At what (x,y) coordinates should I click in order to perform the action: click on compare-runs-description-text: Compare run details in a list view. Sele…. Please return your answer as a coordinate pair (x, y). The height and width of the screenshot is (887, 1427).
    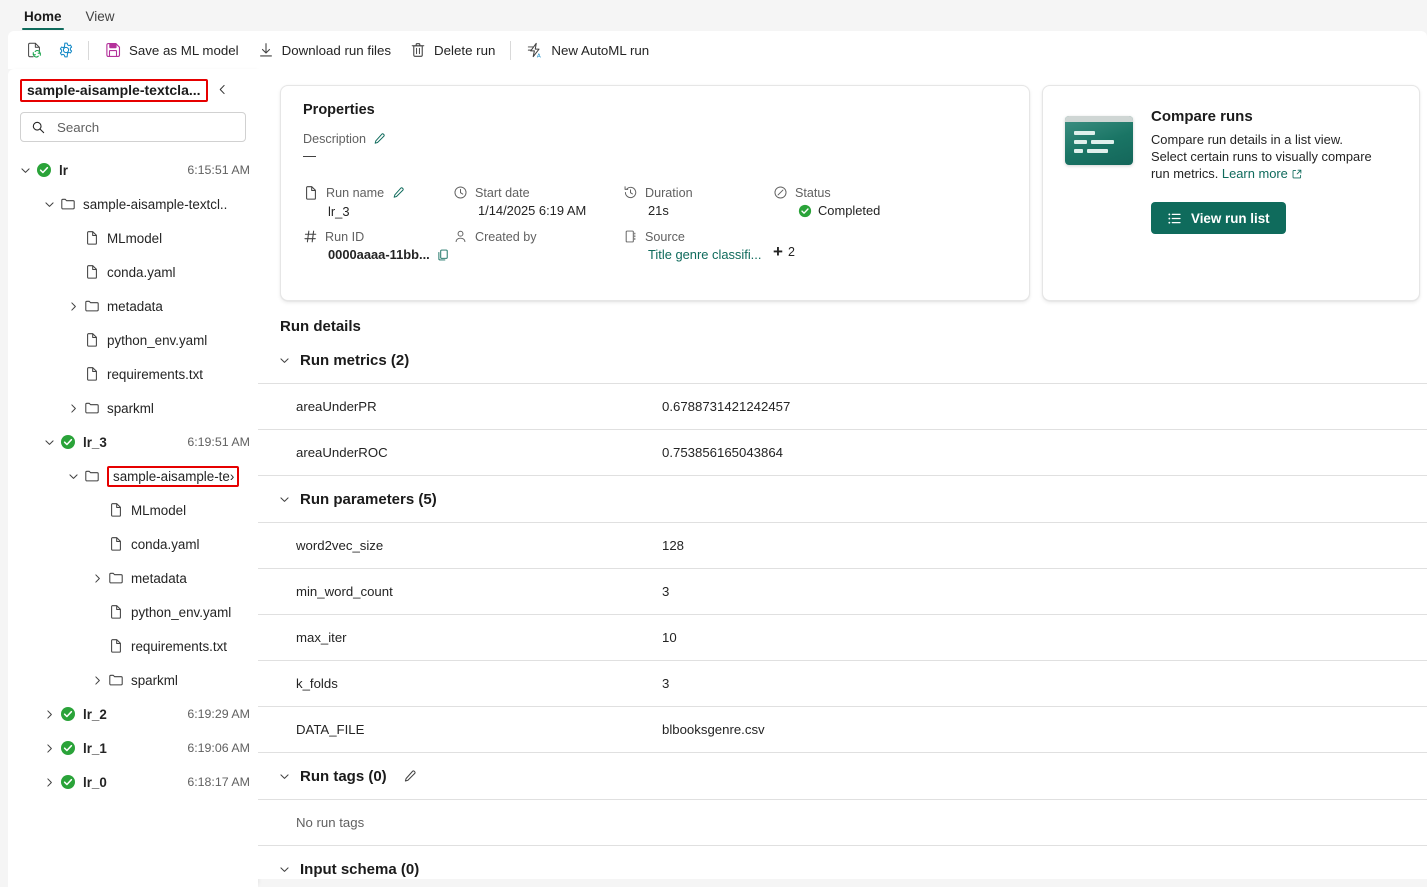
    Looking at the image, I should click on (1261, 156).